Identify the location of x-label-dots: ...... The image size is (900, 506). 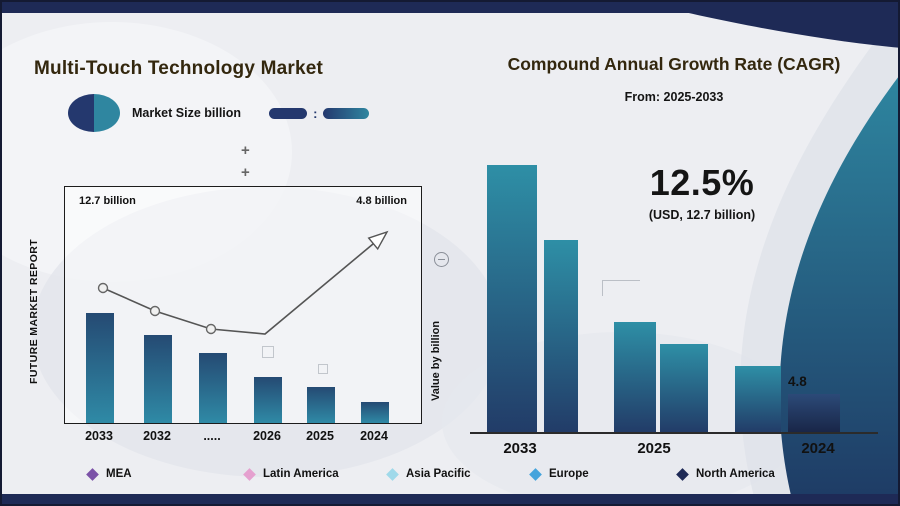
(212, 436).